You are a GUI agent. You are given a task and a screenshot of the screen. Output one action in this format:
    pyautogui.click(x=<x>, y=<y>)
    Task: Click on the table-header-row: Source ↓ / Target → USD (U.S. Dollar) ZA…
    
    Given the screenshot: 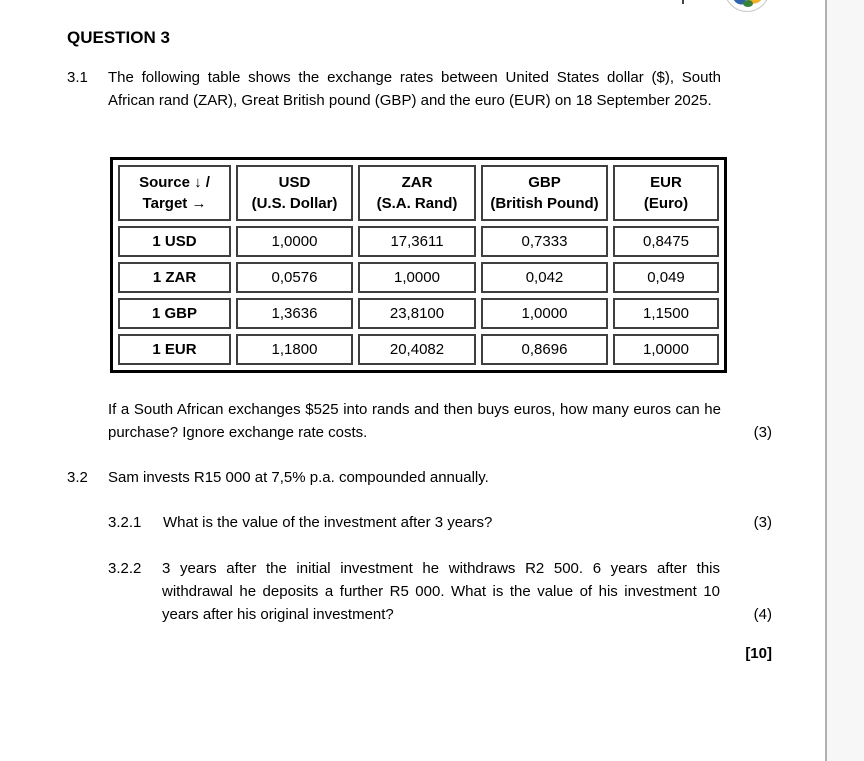 What is the action you would take?
    pyautogui.click(x=418, y=193)
    